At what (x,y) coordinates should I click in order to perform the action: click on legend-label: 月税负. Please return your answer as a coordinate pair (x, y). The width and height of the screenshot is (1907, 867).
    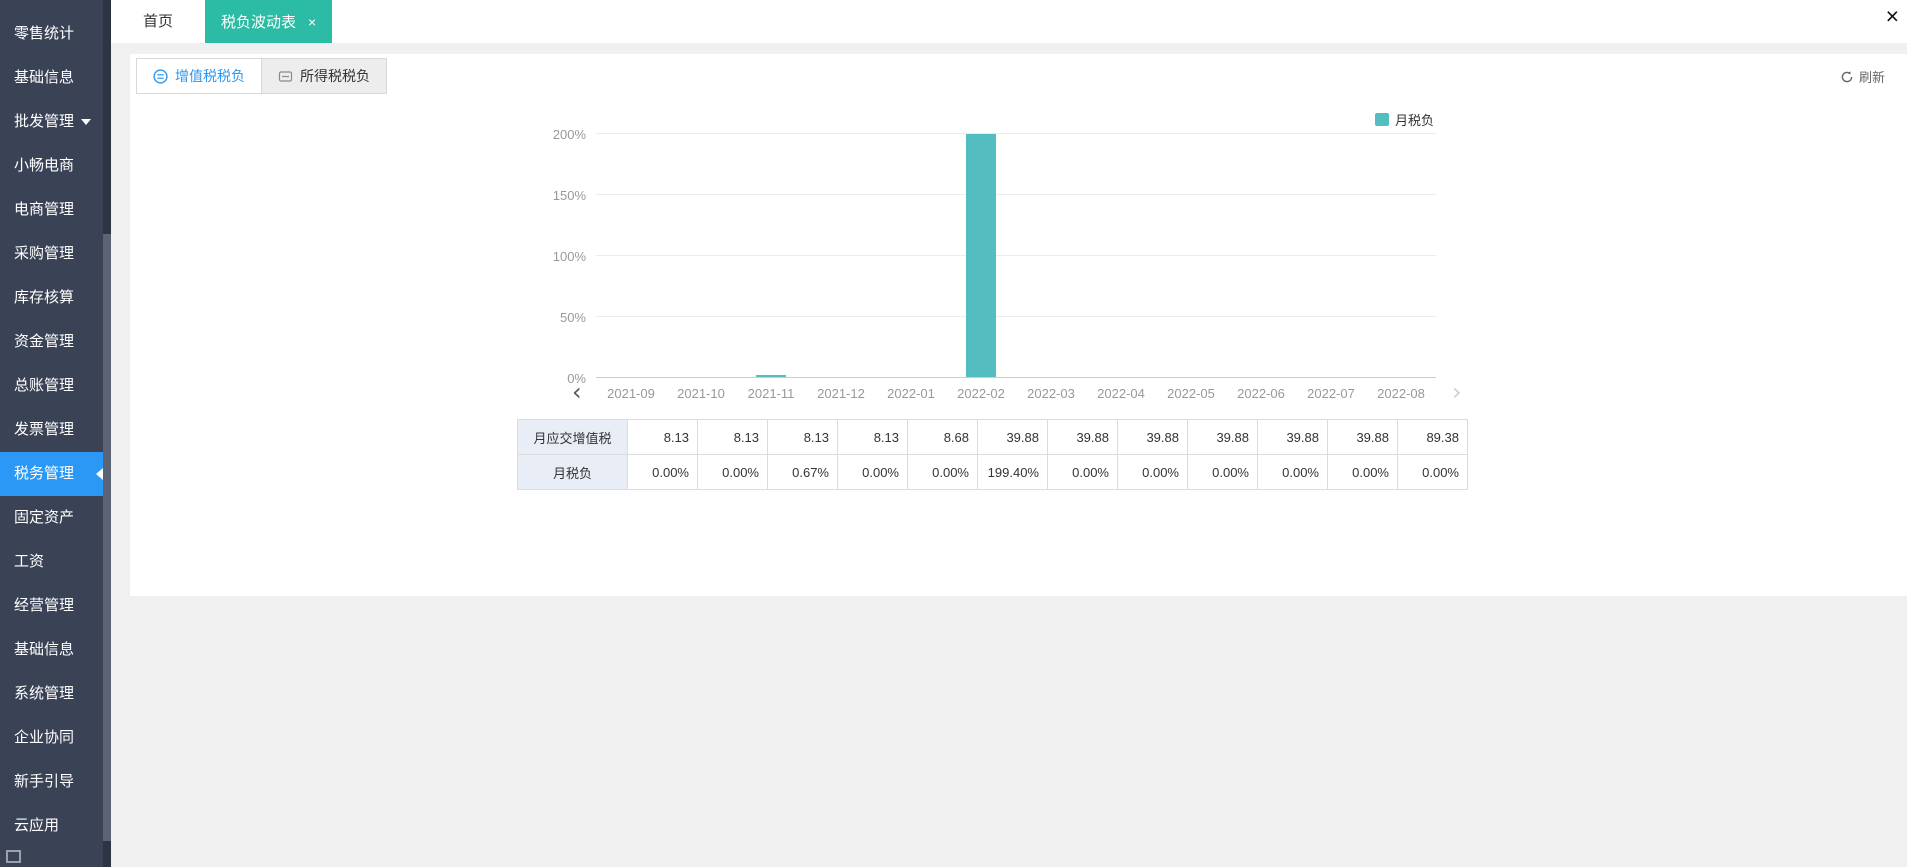
    Looking at the image, I should click on (1415, 120).